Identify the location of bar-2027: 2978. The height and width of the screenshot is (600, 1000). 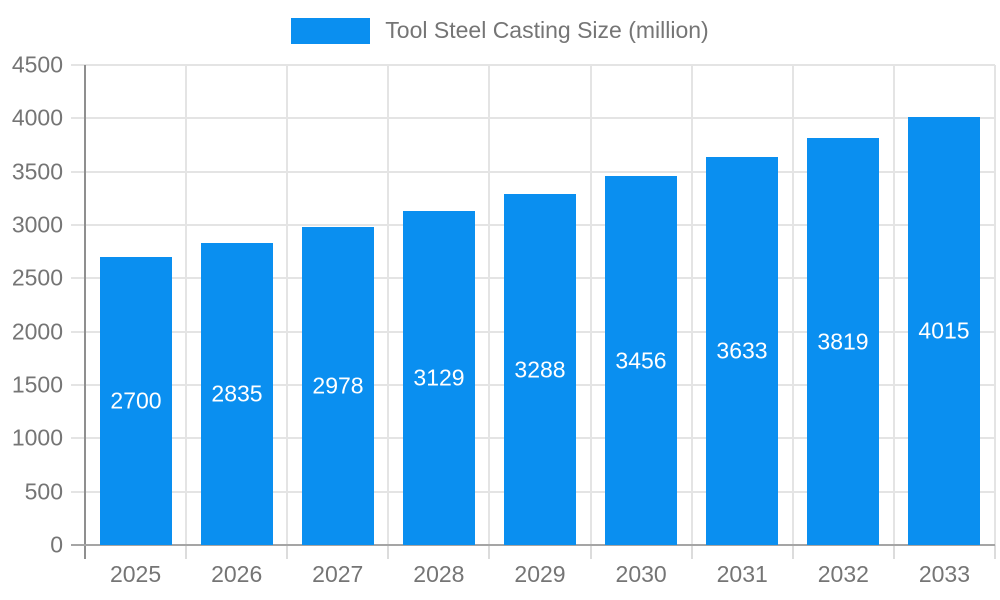
(338, 386).